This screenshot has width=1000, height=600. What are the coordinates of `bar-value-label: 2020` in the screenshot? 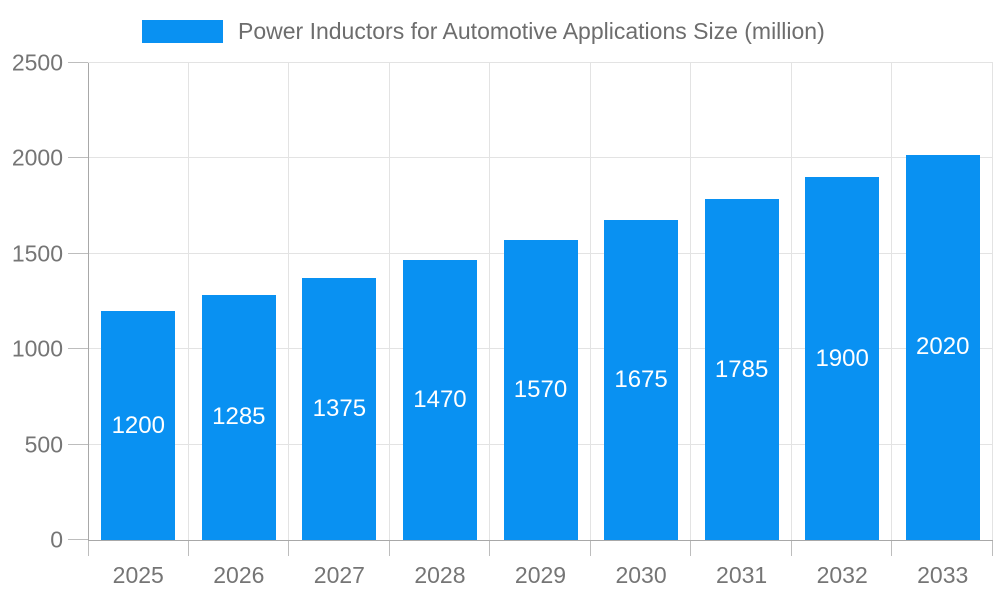 It's located at (943, 347).